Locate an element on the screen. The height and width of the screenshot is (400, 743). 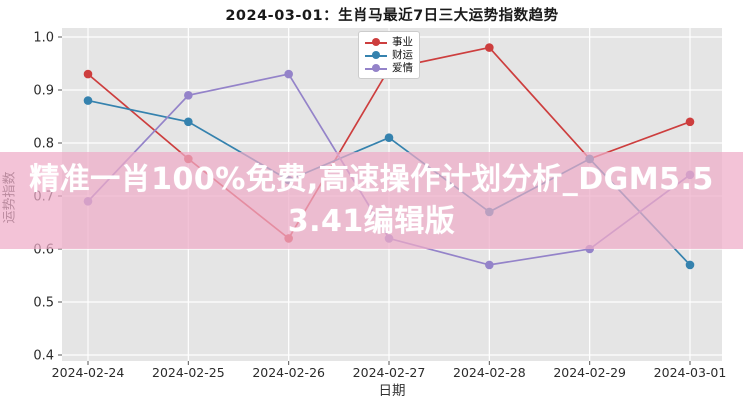
legend-label: 爱情 is located at coordinates (402, 68).